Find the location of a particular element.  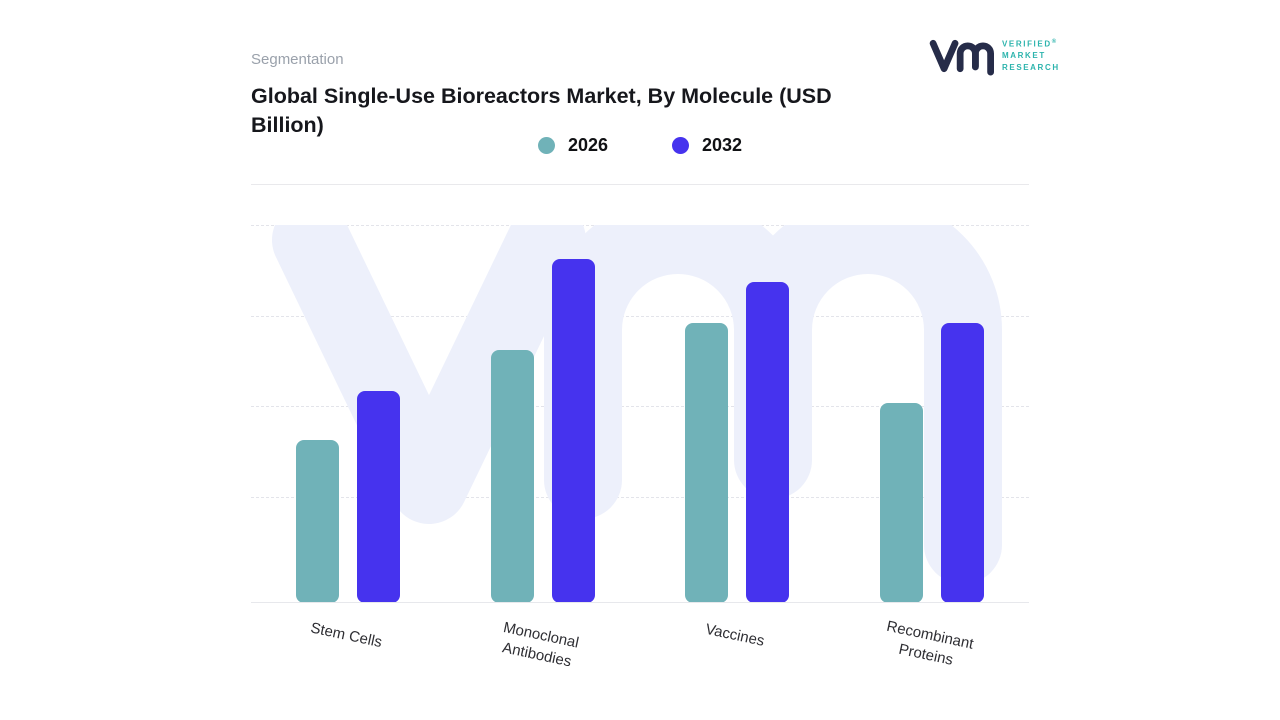

logo-line-market: MARKET is located at coordinates (1024, 56).